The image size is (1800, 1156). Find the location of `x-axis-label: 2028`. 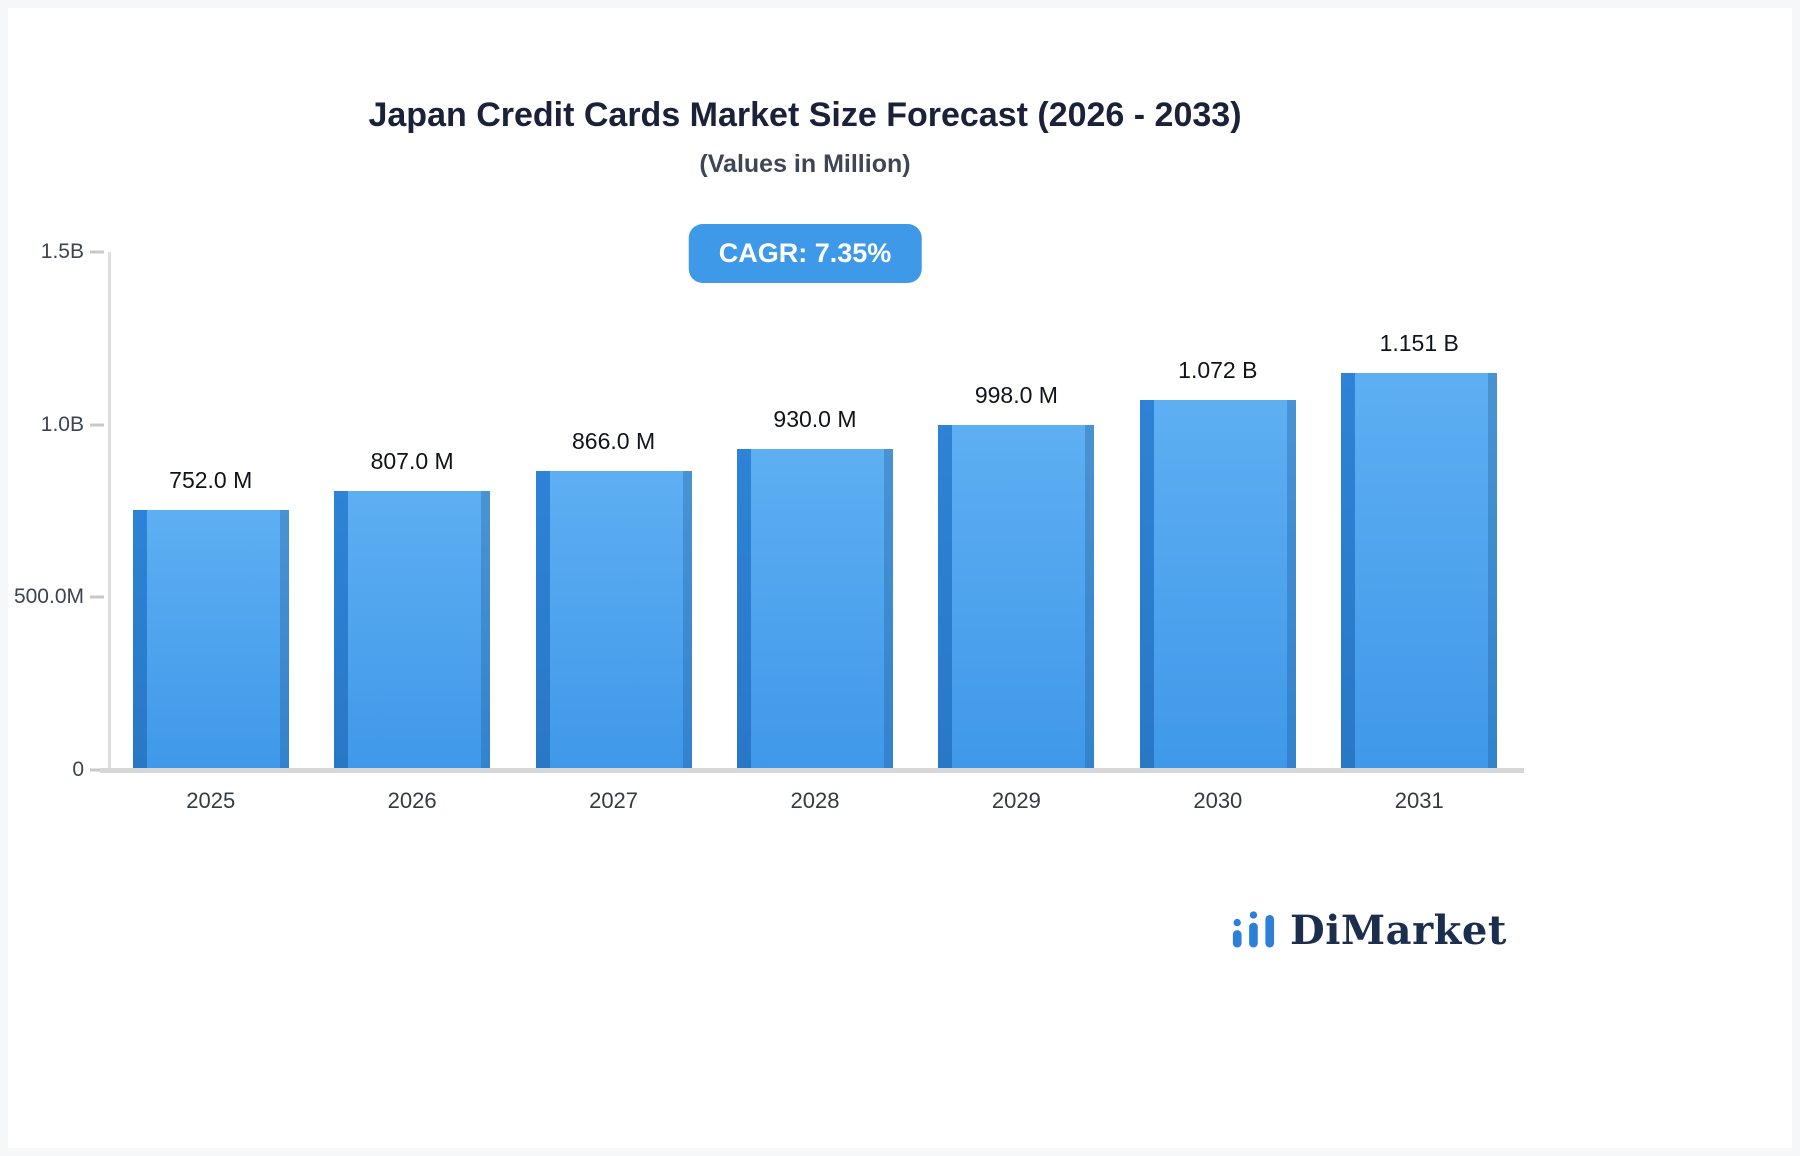

x-axis-label: 2028 is located at coordinates (815, 800).